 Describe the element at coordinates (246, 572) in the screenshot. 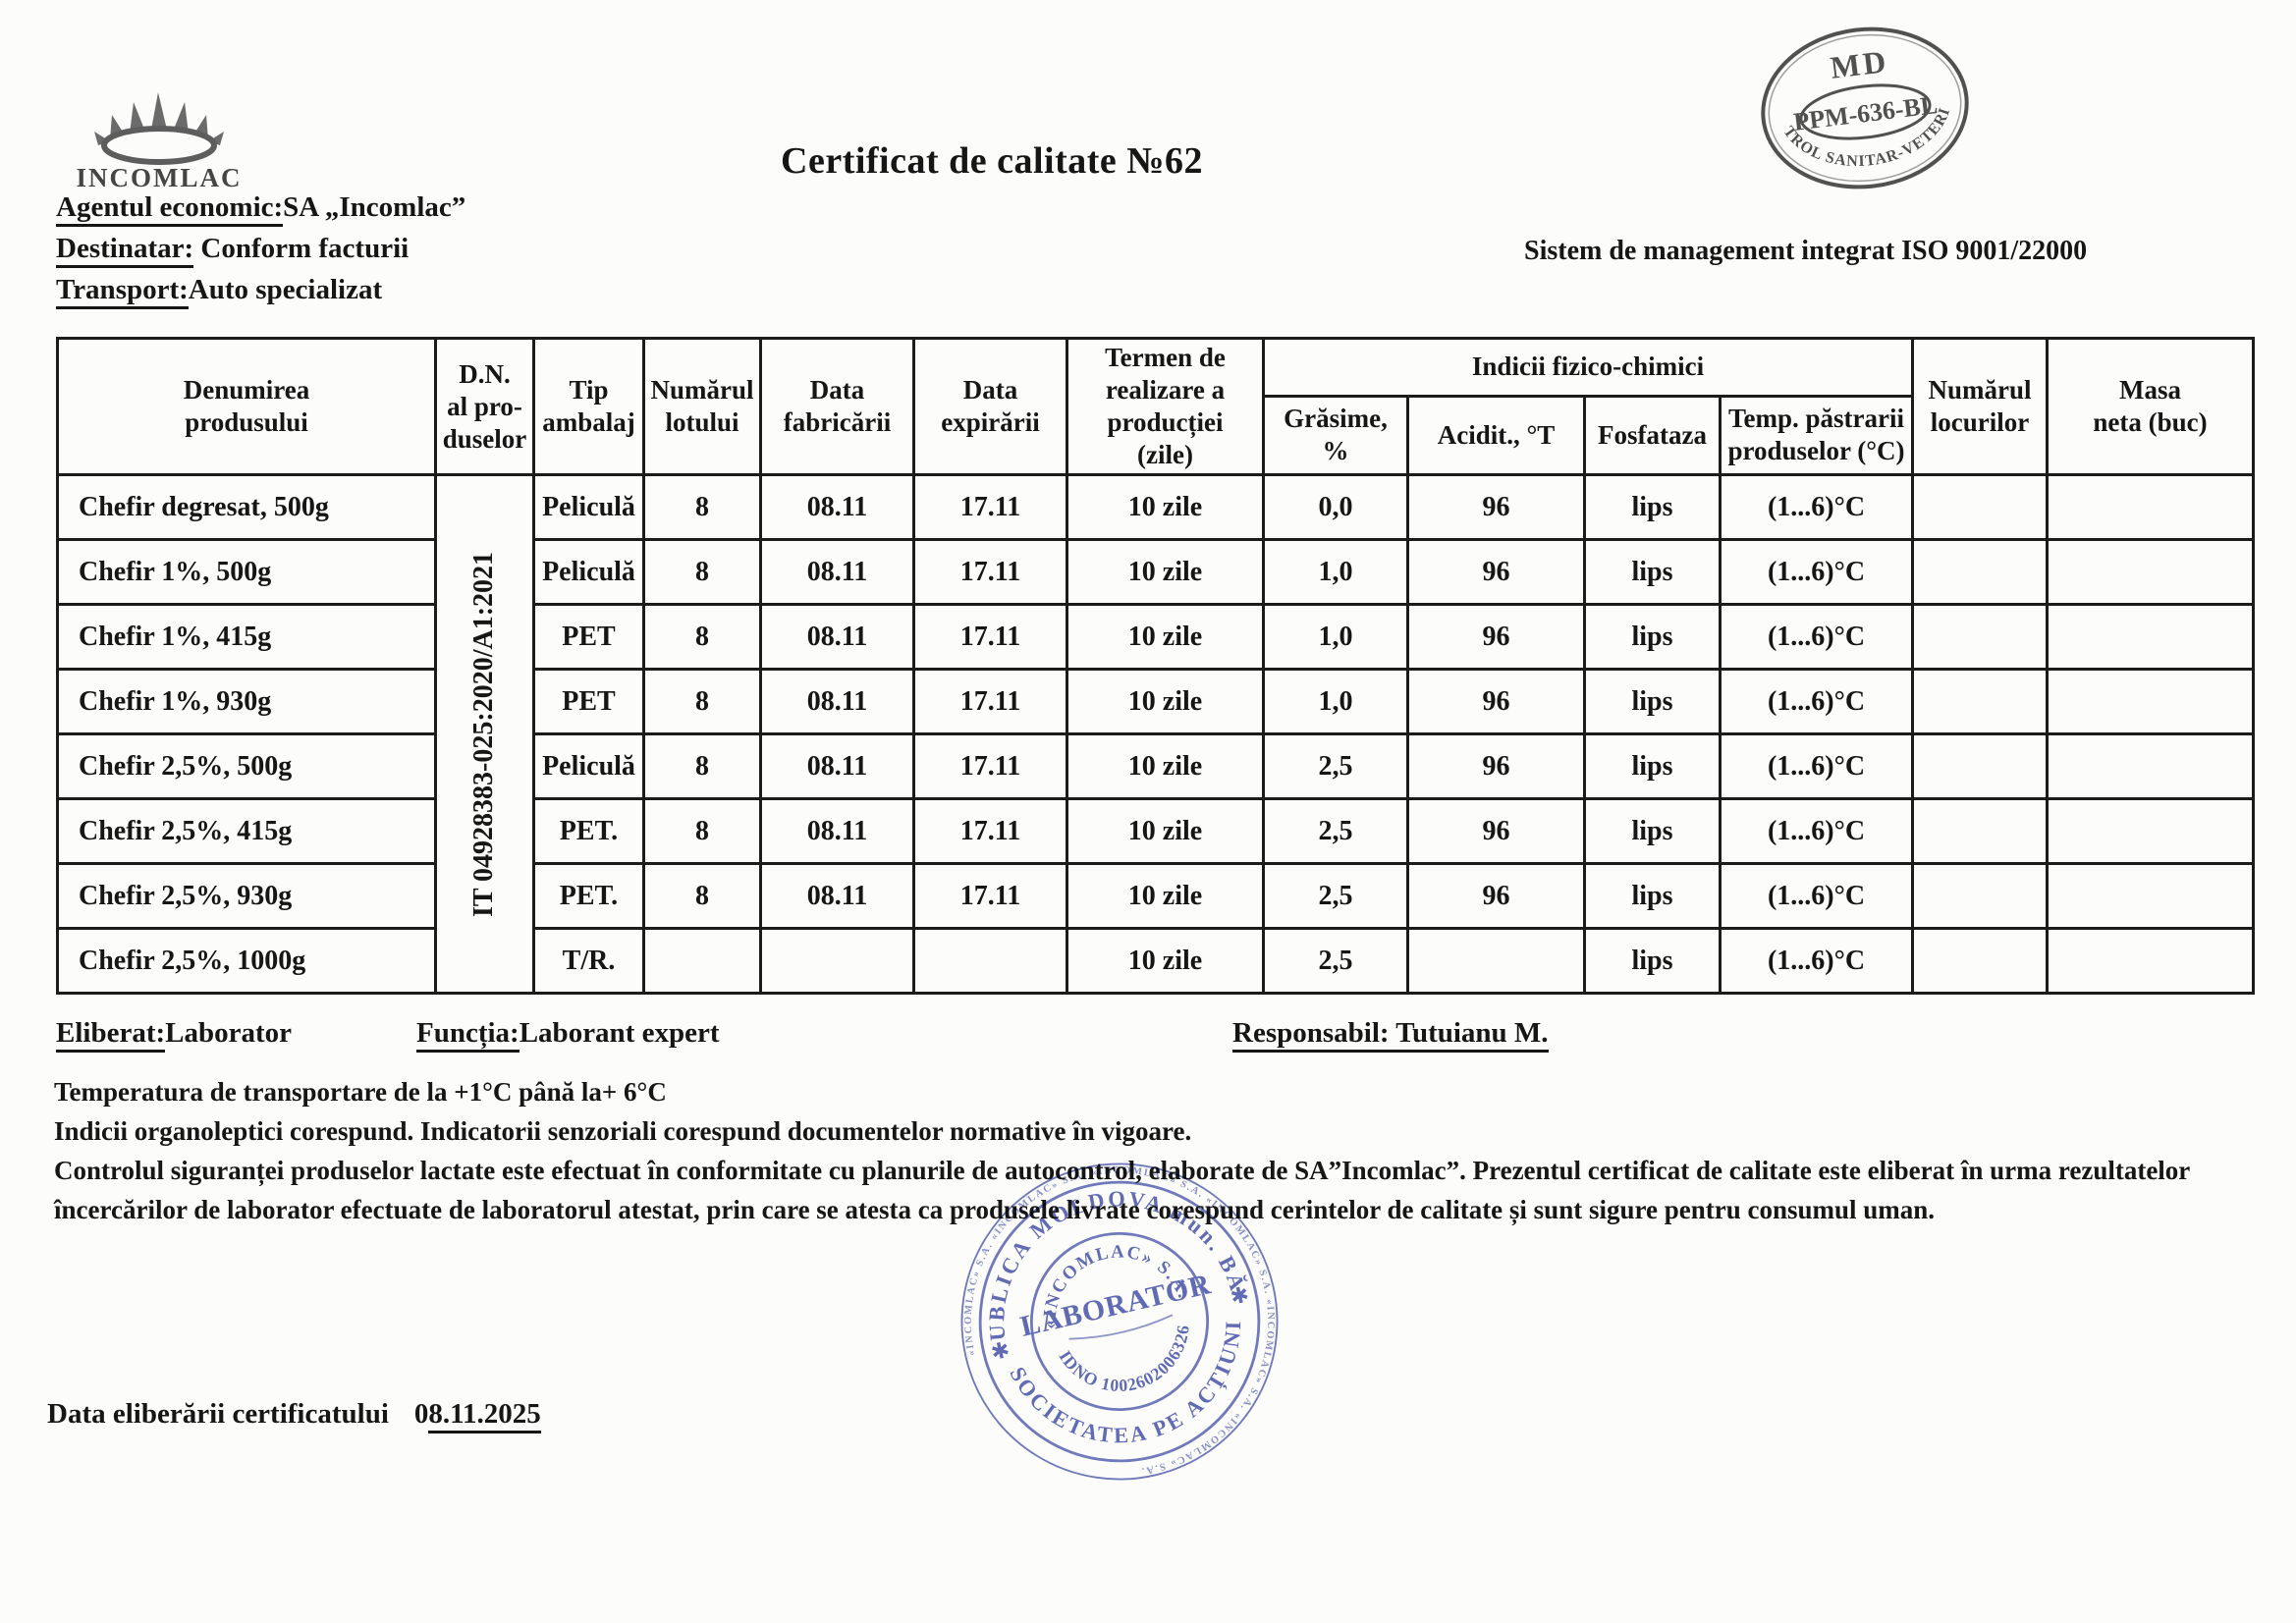

I see `cell-product: Chefir 1%, 500g` at that location.